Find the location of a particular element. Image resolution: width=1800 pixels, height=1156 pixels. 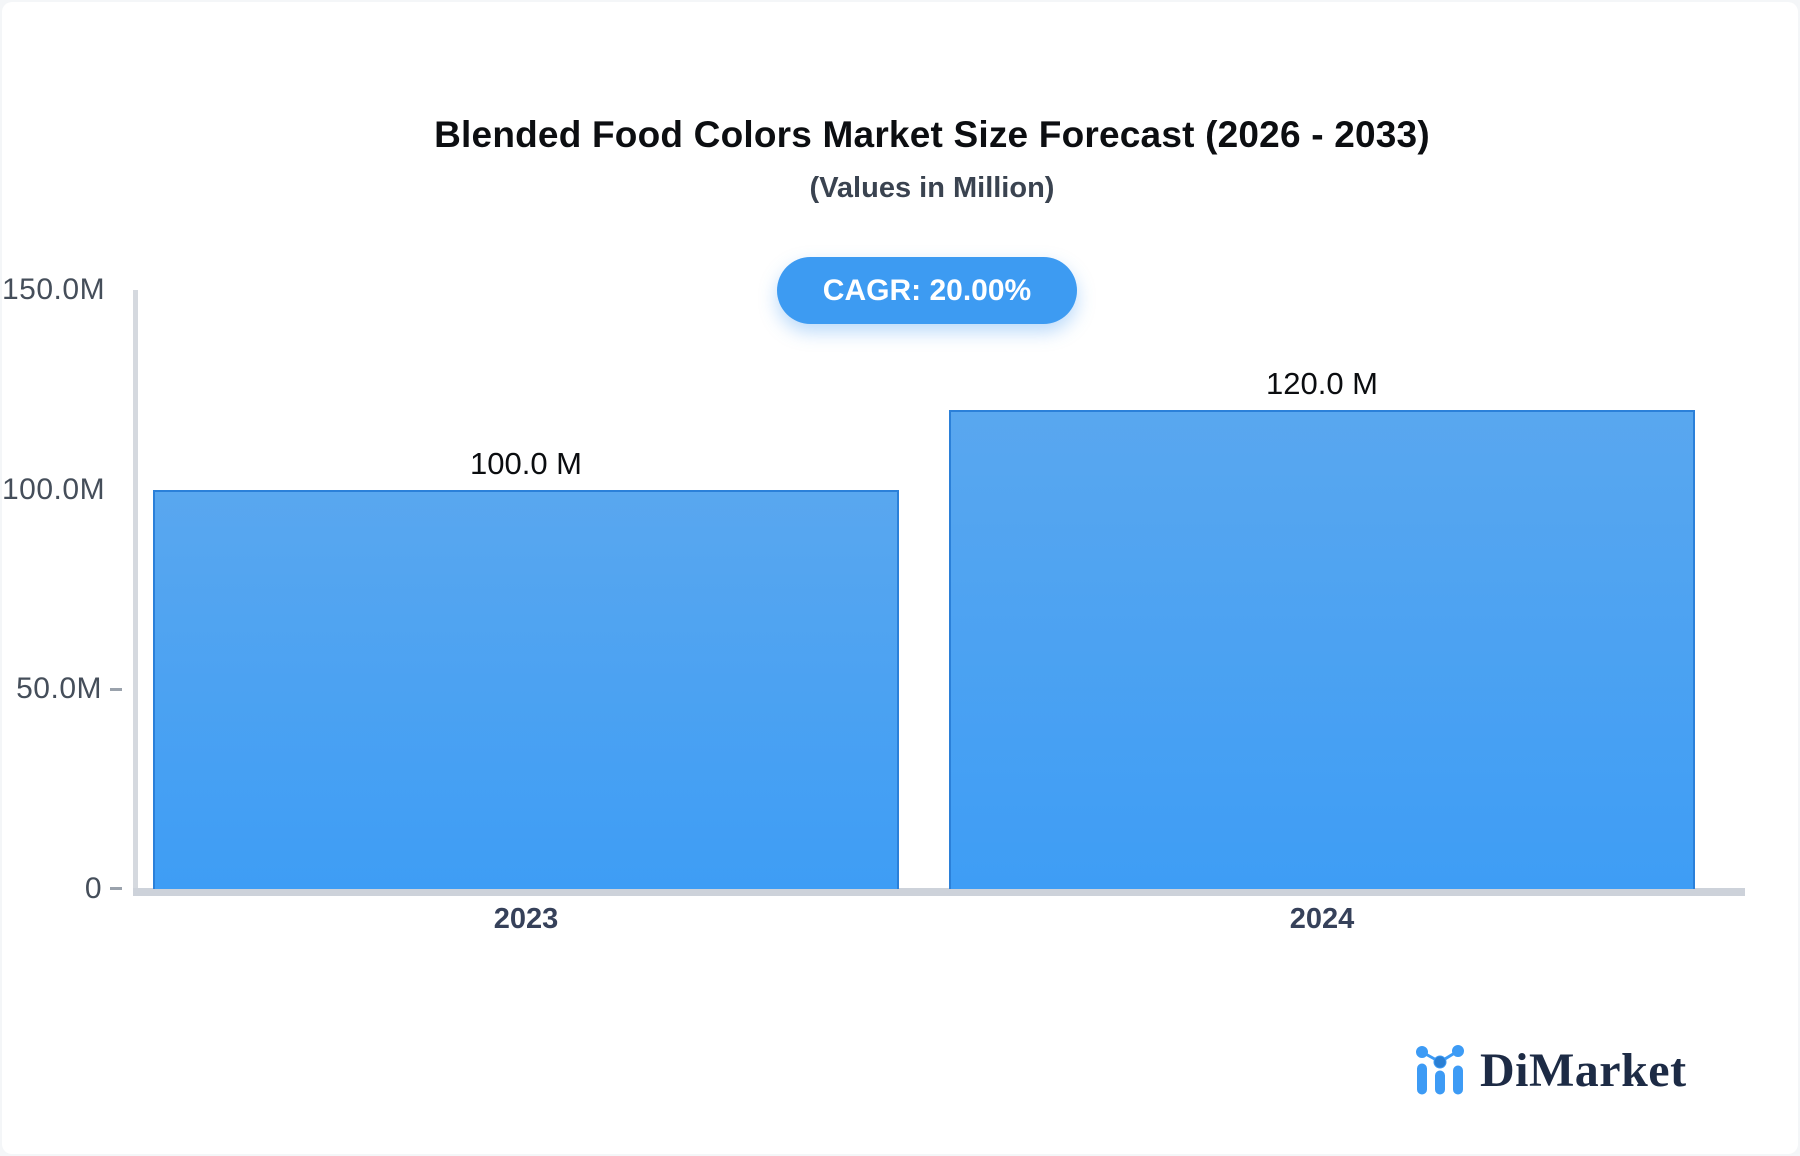

chart-subtitle: (Values in Million) is located at coordinates (932, 188).